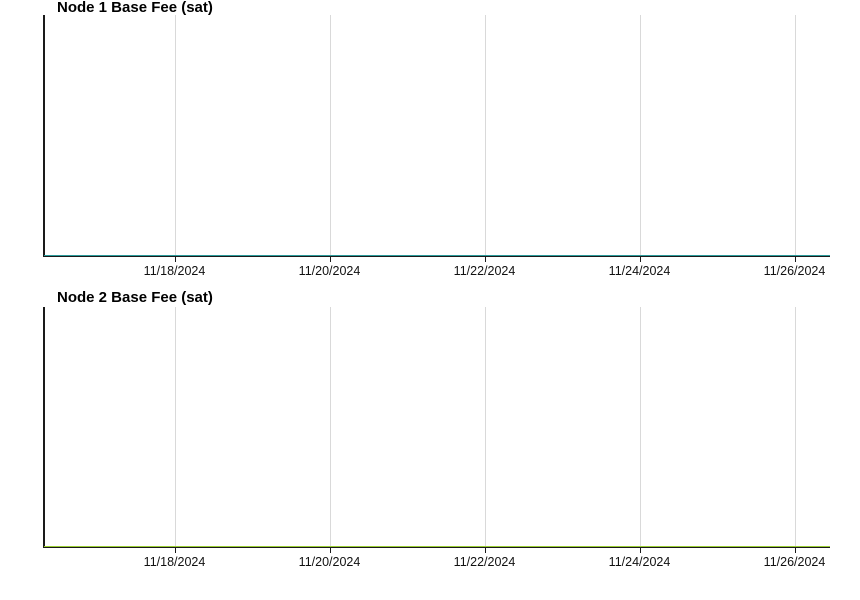  Describe the element at coordinates (135, 8) in the screenshot. I see `chart-title-node1: Node 1 Base Fee (sat)` at that location.